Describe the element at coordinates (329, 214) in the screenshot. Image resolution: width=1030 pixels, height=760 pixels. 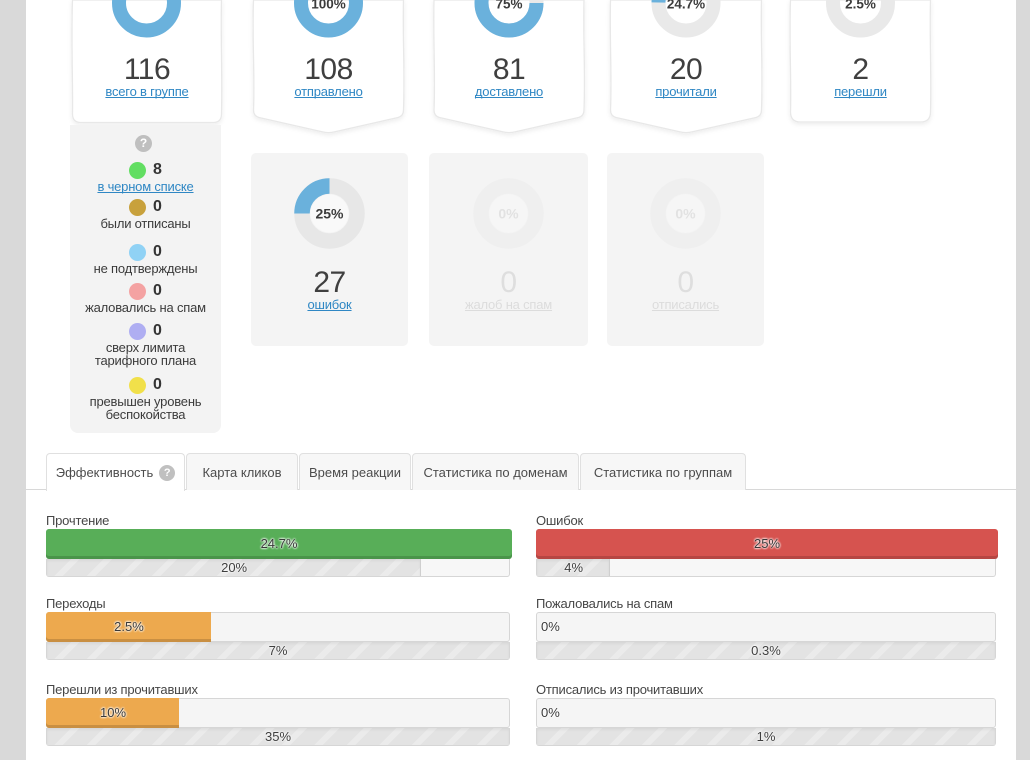
I see `svg-text: 25%` at that location.